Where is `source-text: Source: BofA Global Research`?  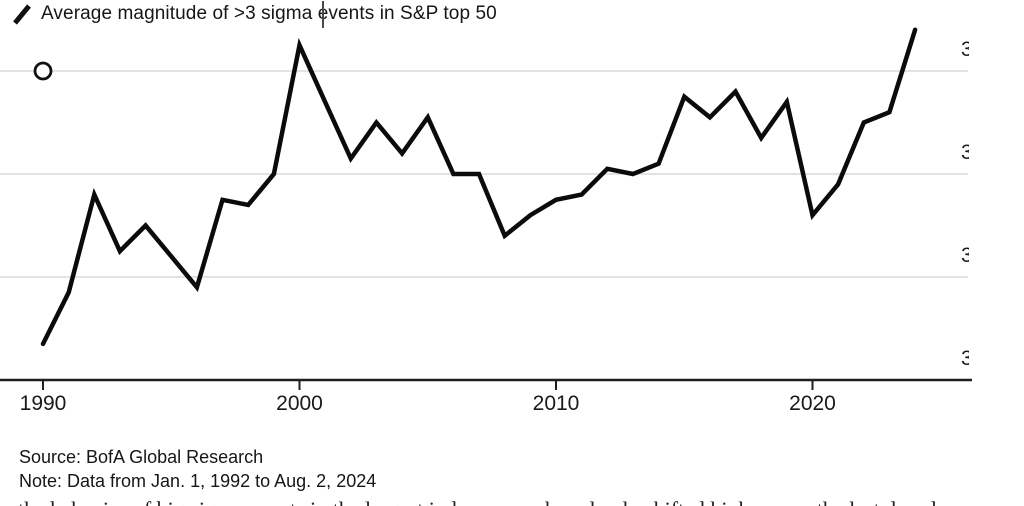 source-text: Source: BofA Global Research is located at coordinates (141, 457).